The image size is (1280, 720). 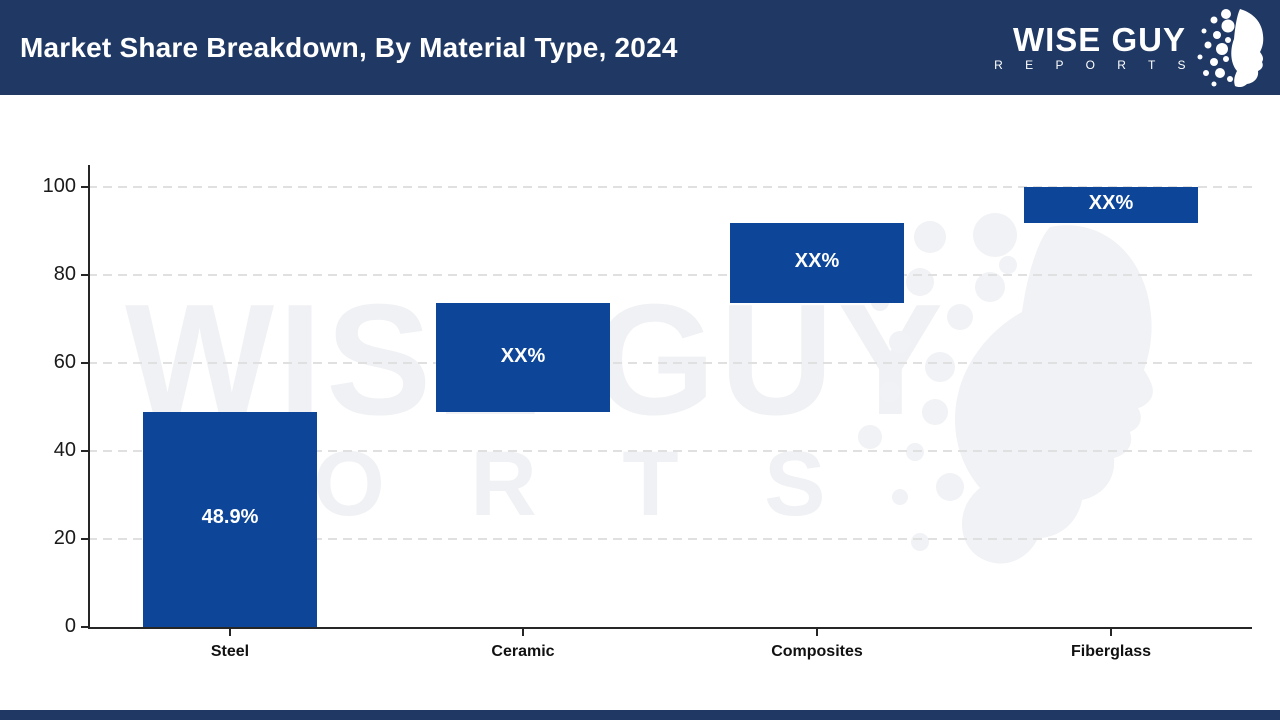 What do you see at coordinates (1099, 39) in the screenshot?
I see `brand-logo-name: WISE GUY` at bounding box center [1099, 39].